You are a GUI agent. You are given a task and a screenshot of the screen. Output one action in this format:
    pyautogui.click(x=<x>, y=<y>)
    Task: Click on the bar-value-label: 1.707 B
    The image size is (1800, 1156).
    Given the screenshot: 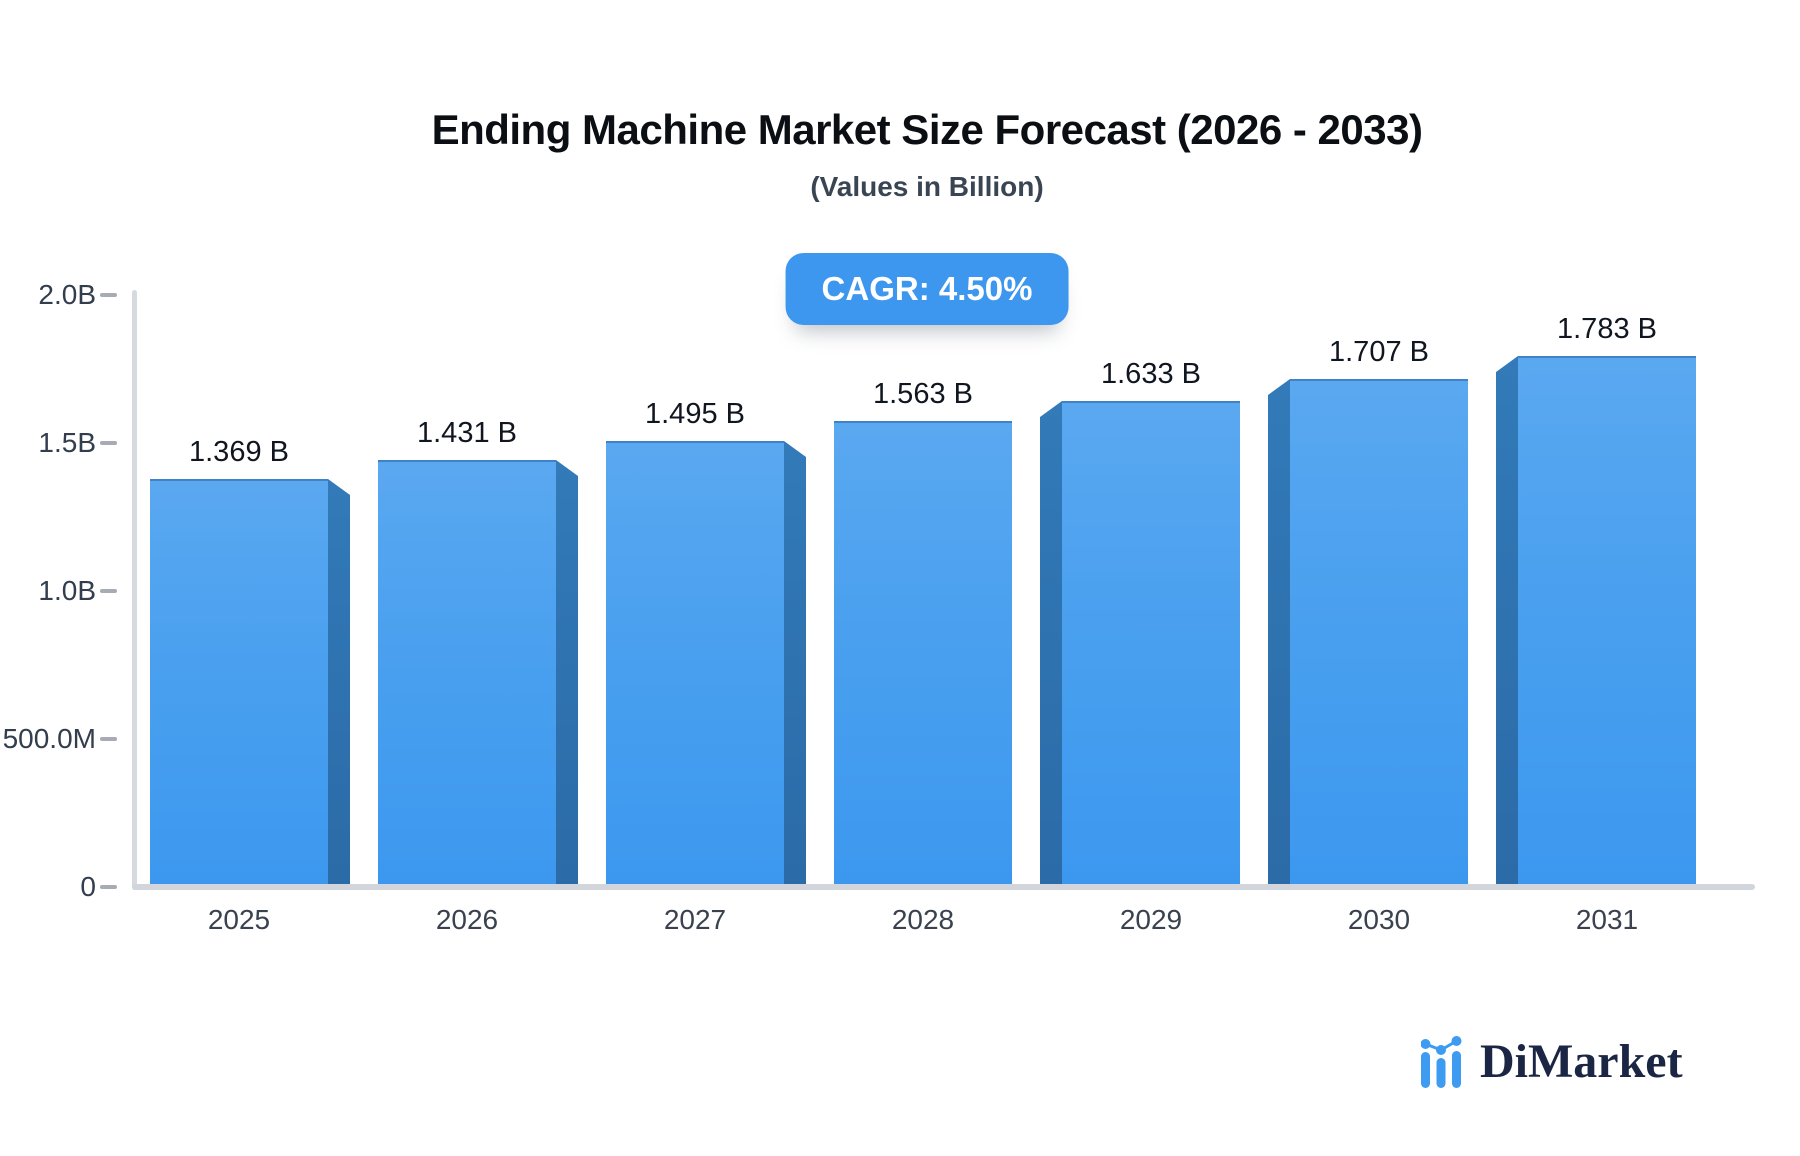 What is the action you would take?
    pyautogui.click(x=1379, y=352)
    